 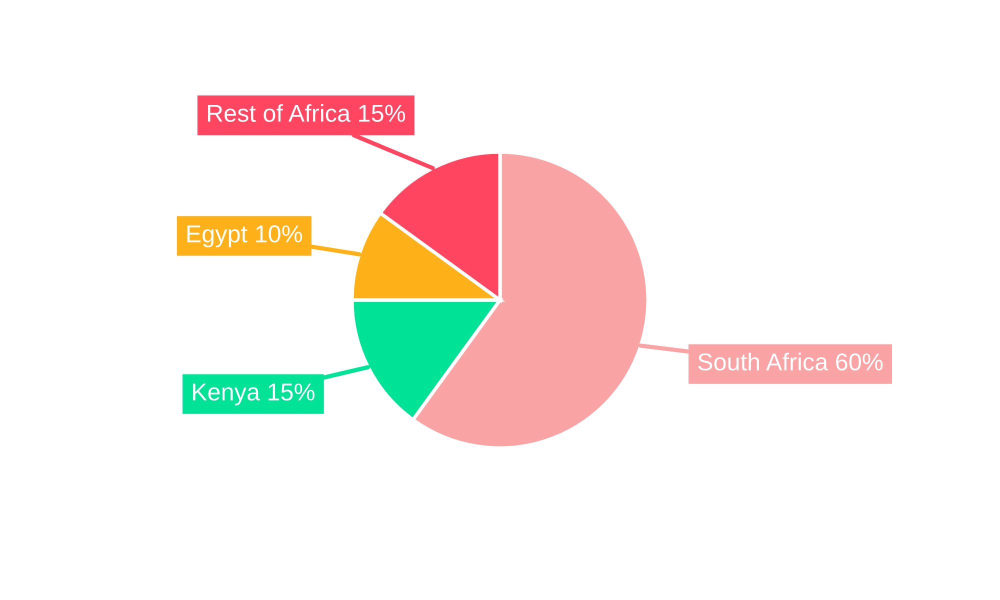 I want to click on slice-label: Rest of Africa 15%, so click(x=307, y=113).